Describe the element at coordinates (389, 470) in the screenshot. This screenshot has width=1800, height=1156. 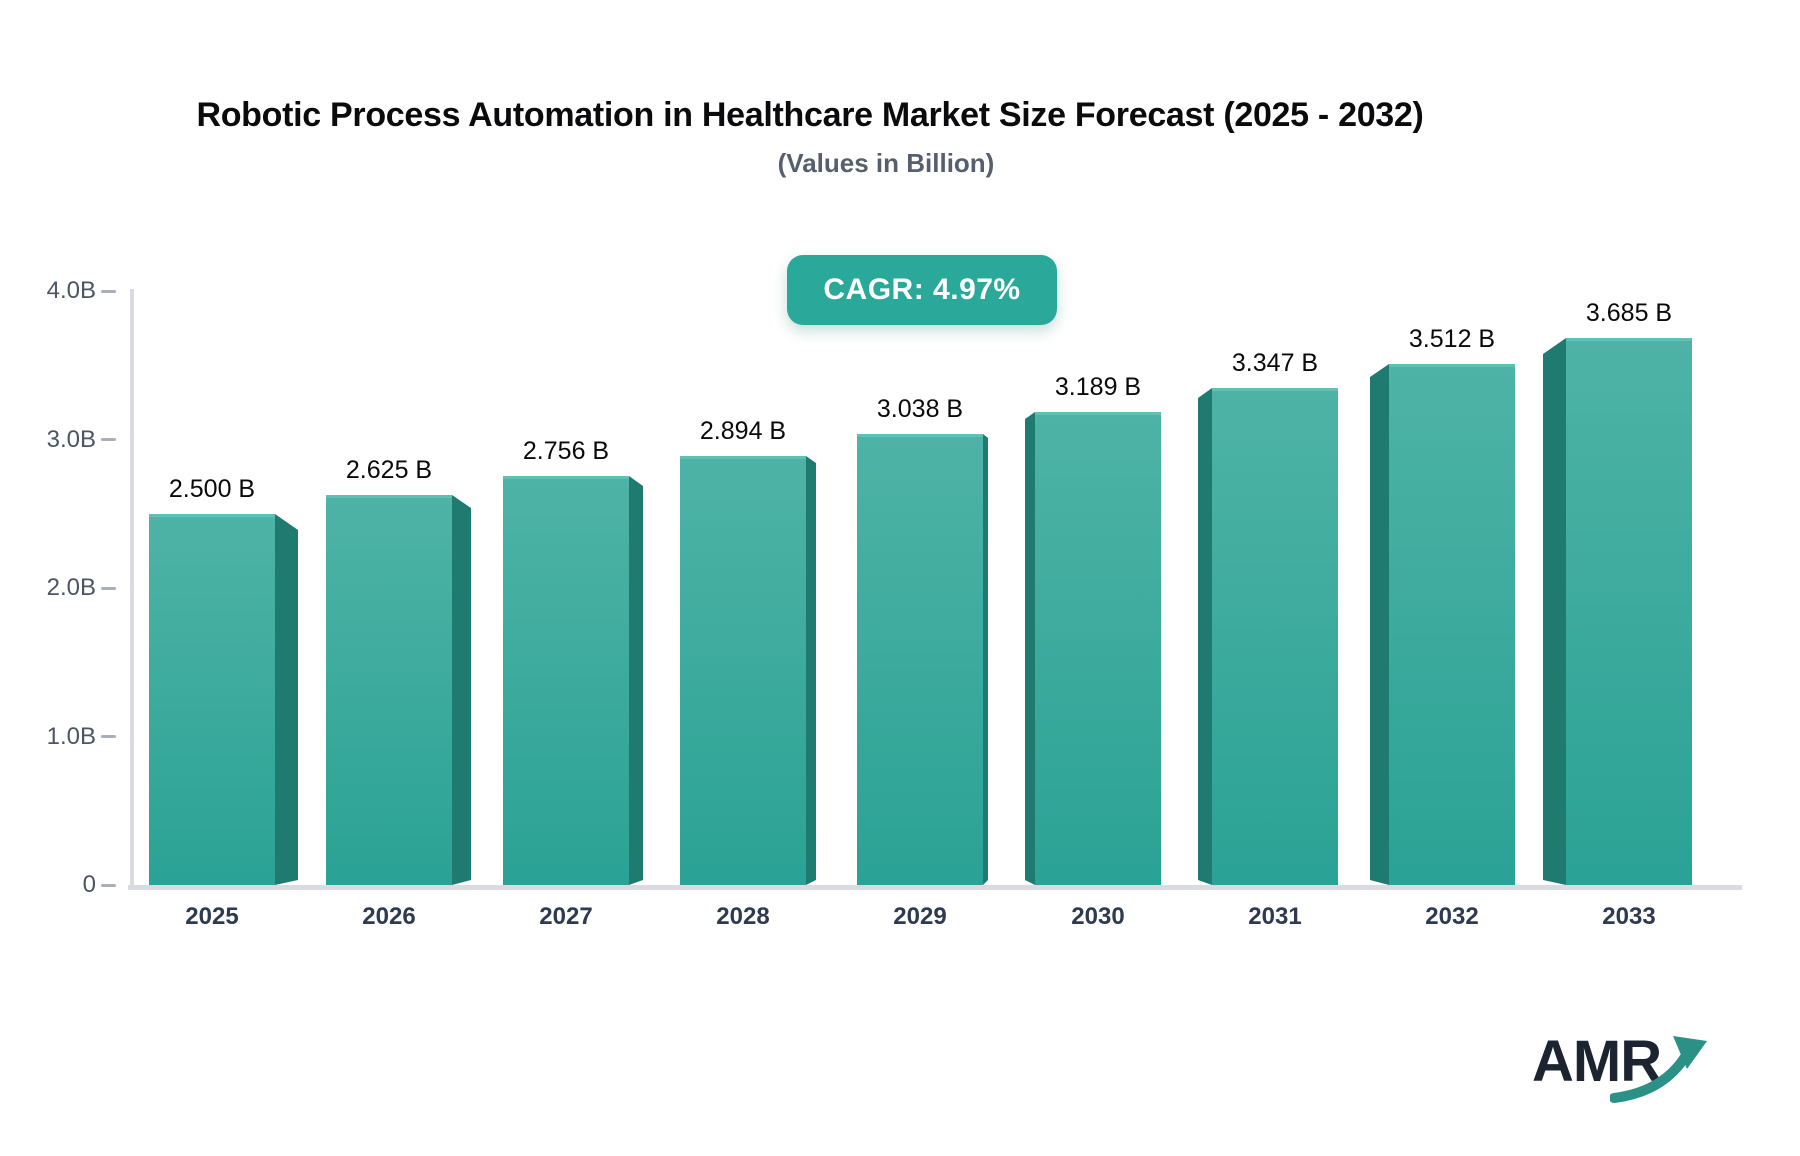
I see `bar-value-label: 2.625 B` at that location.